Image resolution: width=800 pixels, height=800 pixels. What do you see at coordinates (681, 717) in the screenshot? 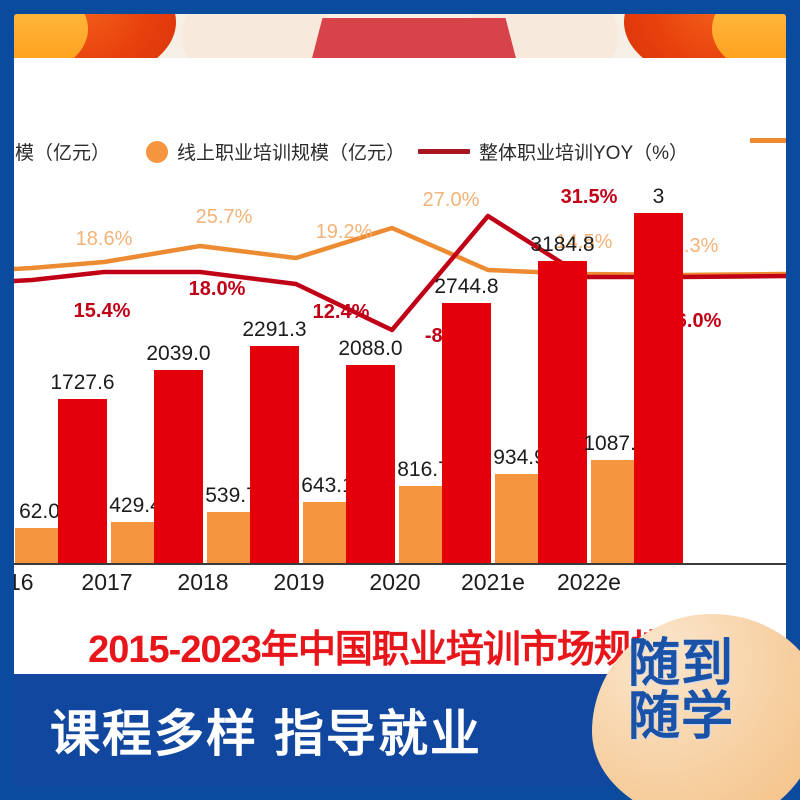
I see `badge-line-2: 随学` at bounding box center [681, 717].